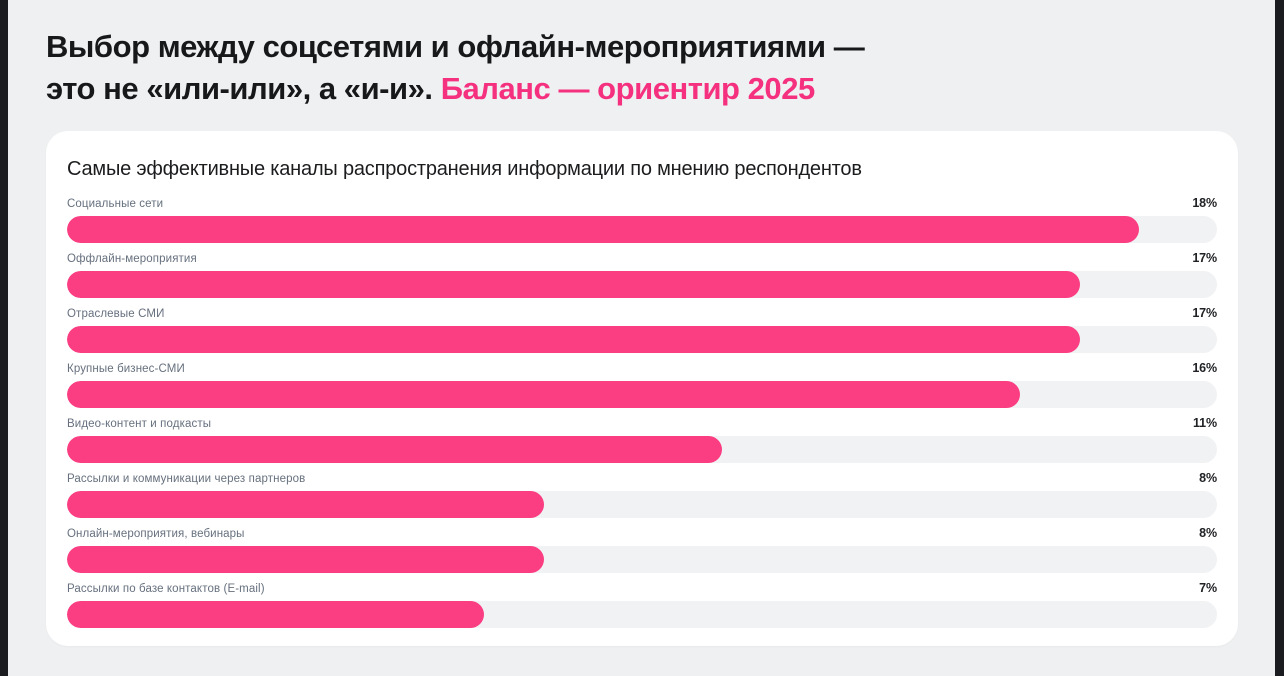 The image size is (1284, 676). What do you see at coordinates (642, 313) in the screenshot?
I see `chart-row-head: Отраслевые СМИ 17%` at bounding box center [642, 313].